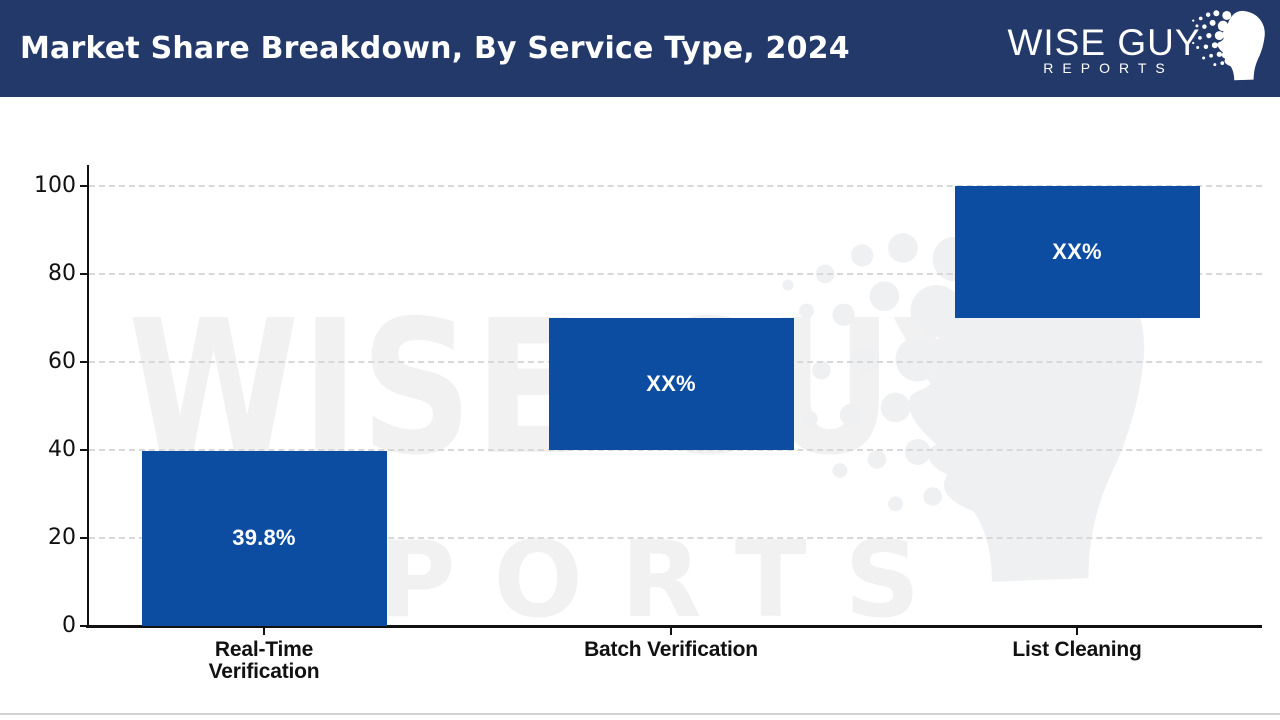  I want to click on y-tick-label-80: 80, so click(62, 273).